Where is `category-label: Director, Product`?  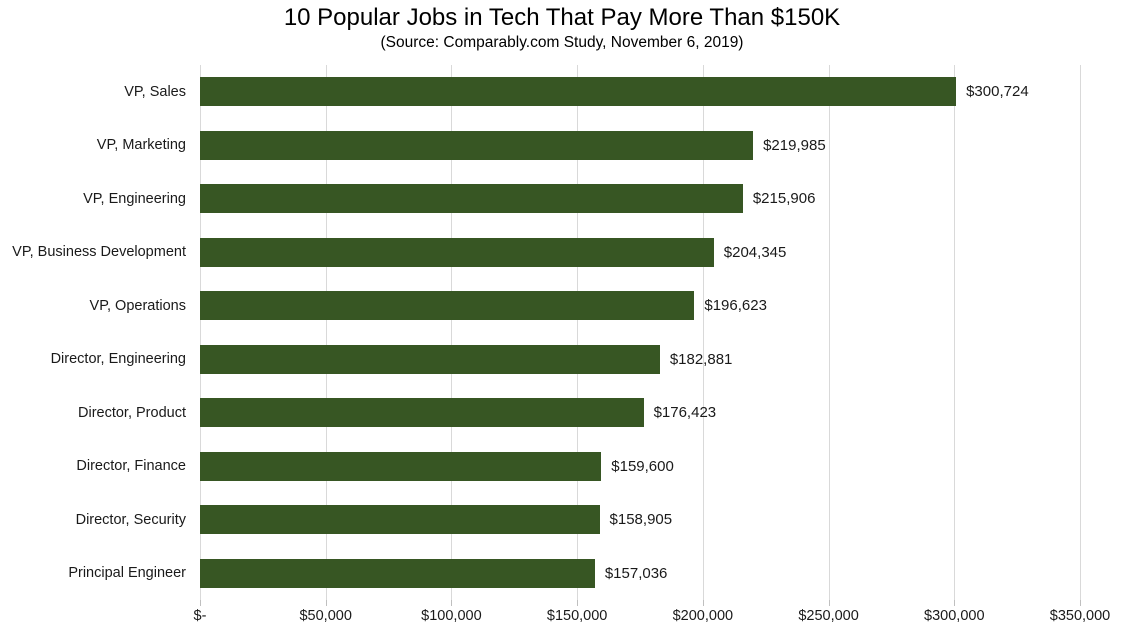
category-label: Director, Product is located at coordinates (132, 412).